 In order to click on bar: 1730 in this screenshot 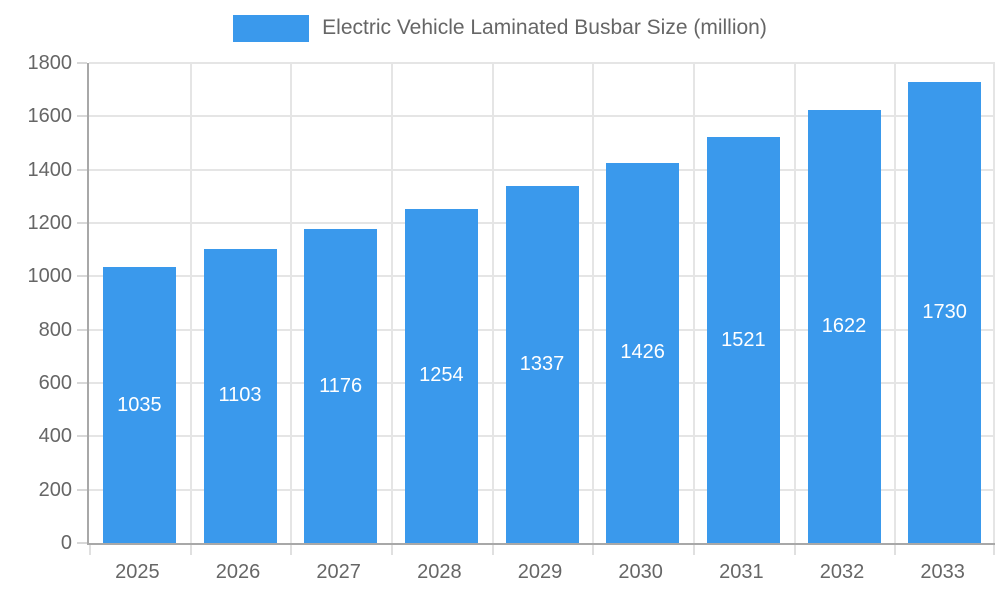, I will do `click(945, 312)`.